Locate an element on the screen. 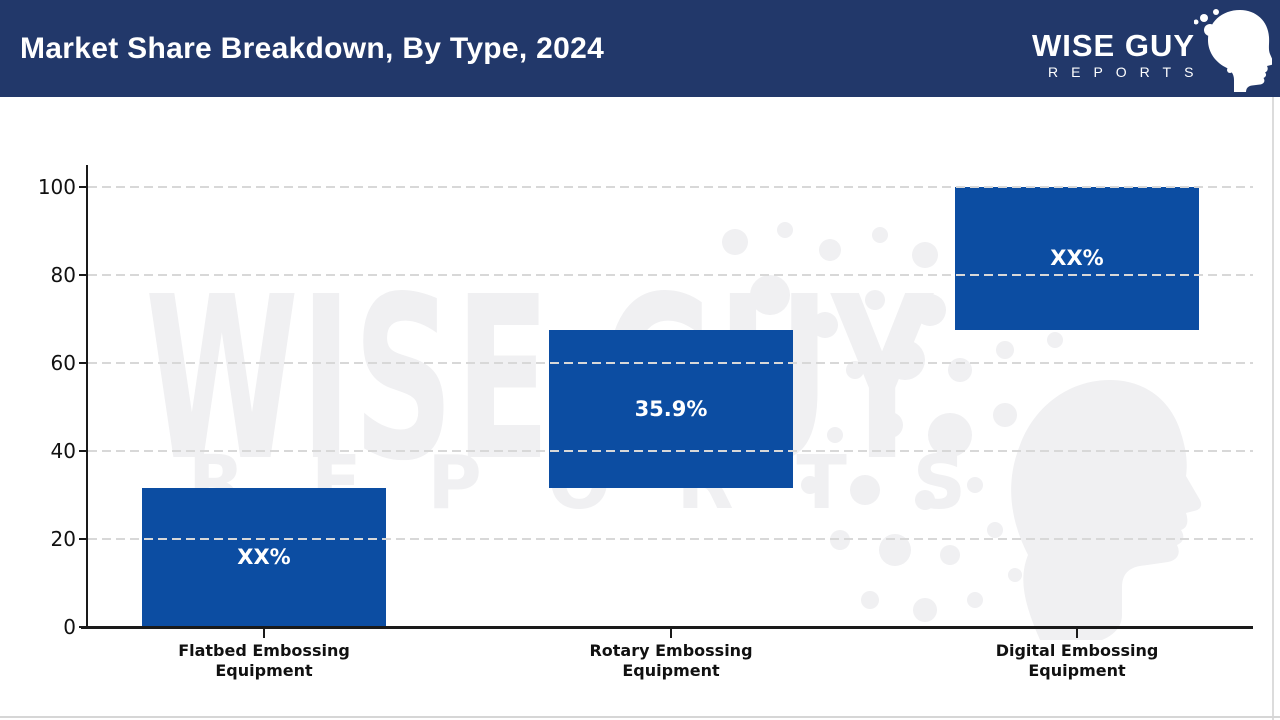  chart-title: Market Share Breakdown, By Type, 2024 is located at coordinates (312, 48).